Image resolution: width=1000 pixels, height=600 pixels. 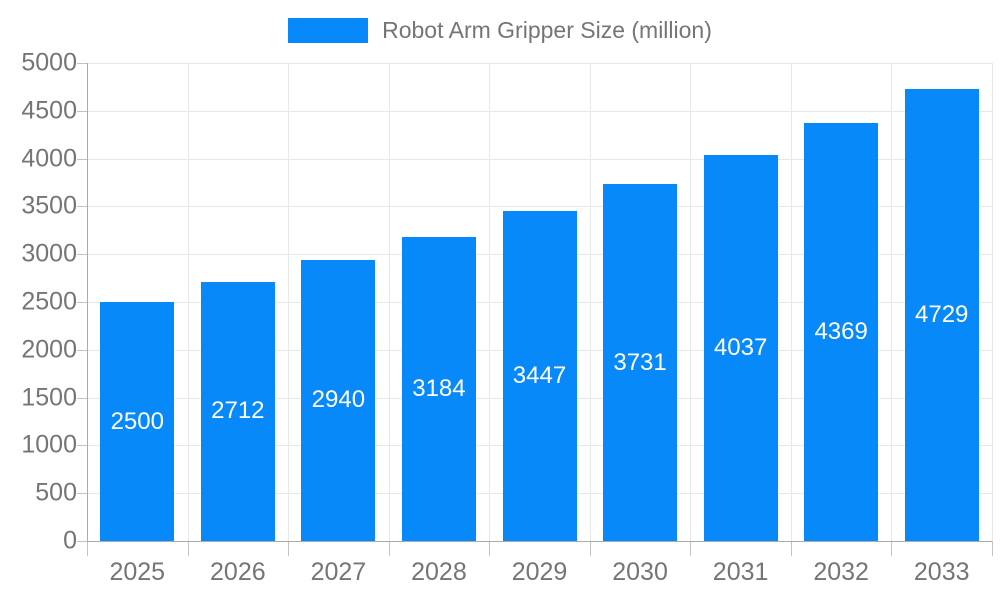 I want to click on y-axis-tick-label: 2500, so click(x=49, y=301).